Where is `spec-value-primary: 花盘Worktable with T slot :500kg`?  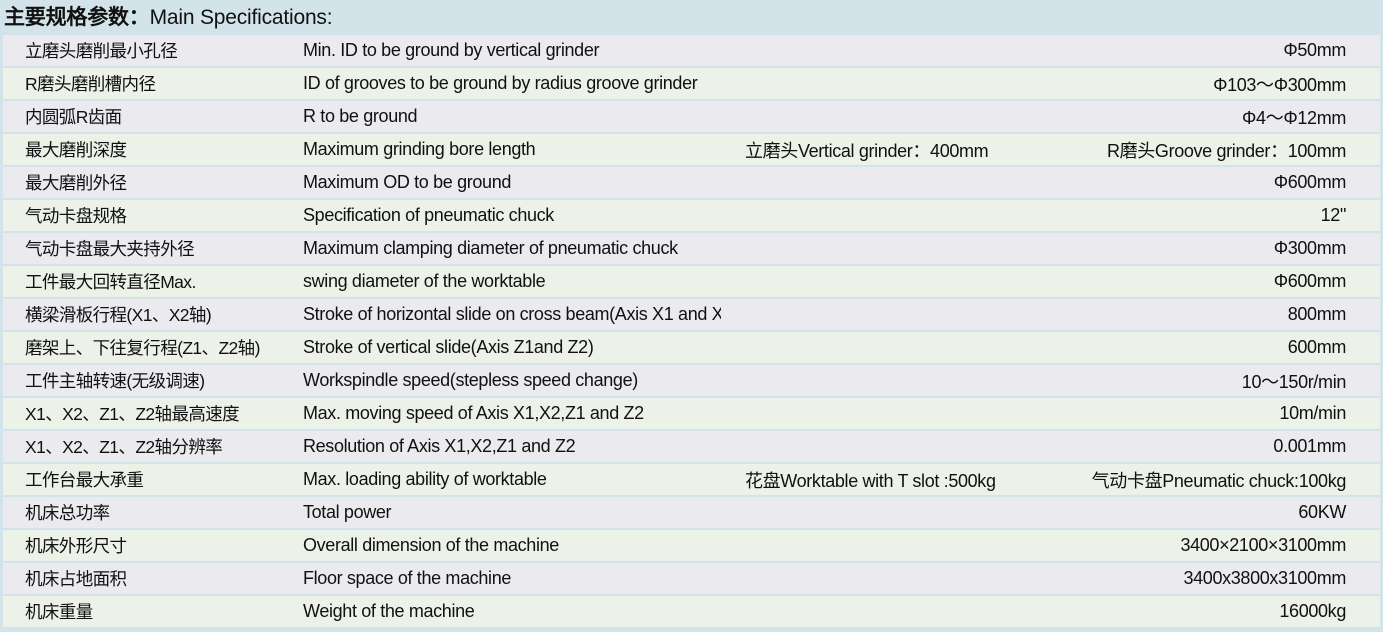 spec-value-primary: 花盘Worktable with T slot :500kg is located at coordinates (886, 479).